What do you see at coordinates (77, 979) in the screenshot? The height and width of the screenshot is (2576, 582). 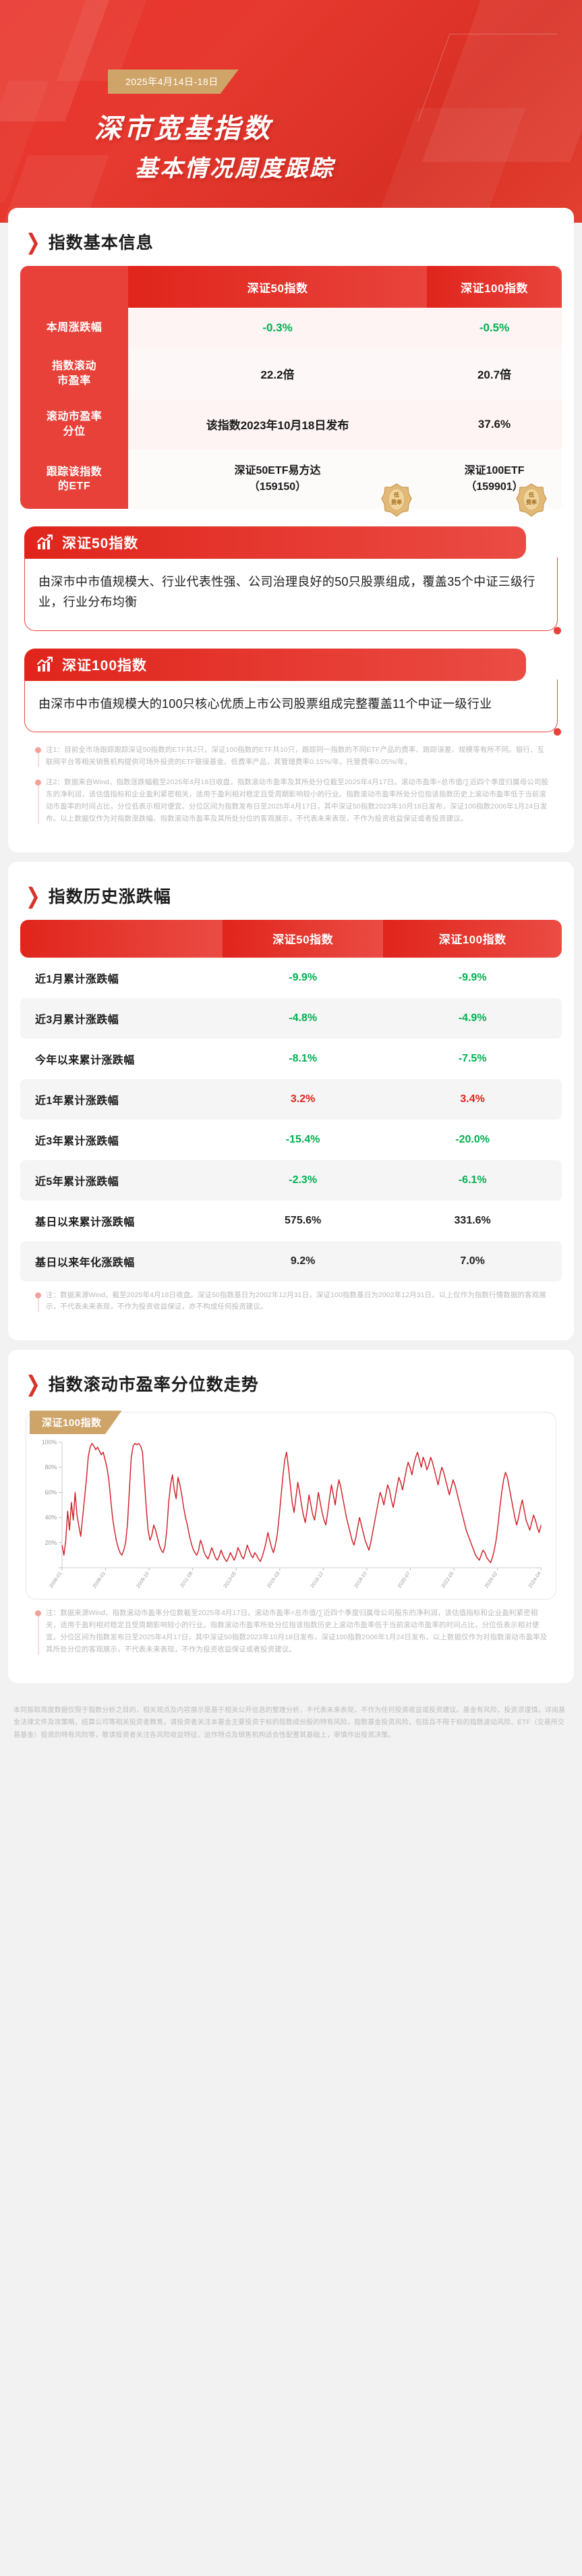 I see `row-label-1m: 近1月累计涨跌幅` at bounding box center [77, 979].